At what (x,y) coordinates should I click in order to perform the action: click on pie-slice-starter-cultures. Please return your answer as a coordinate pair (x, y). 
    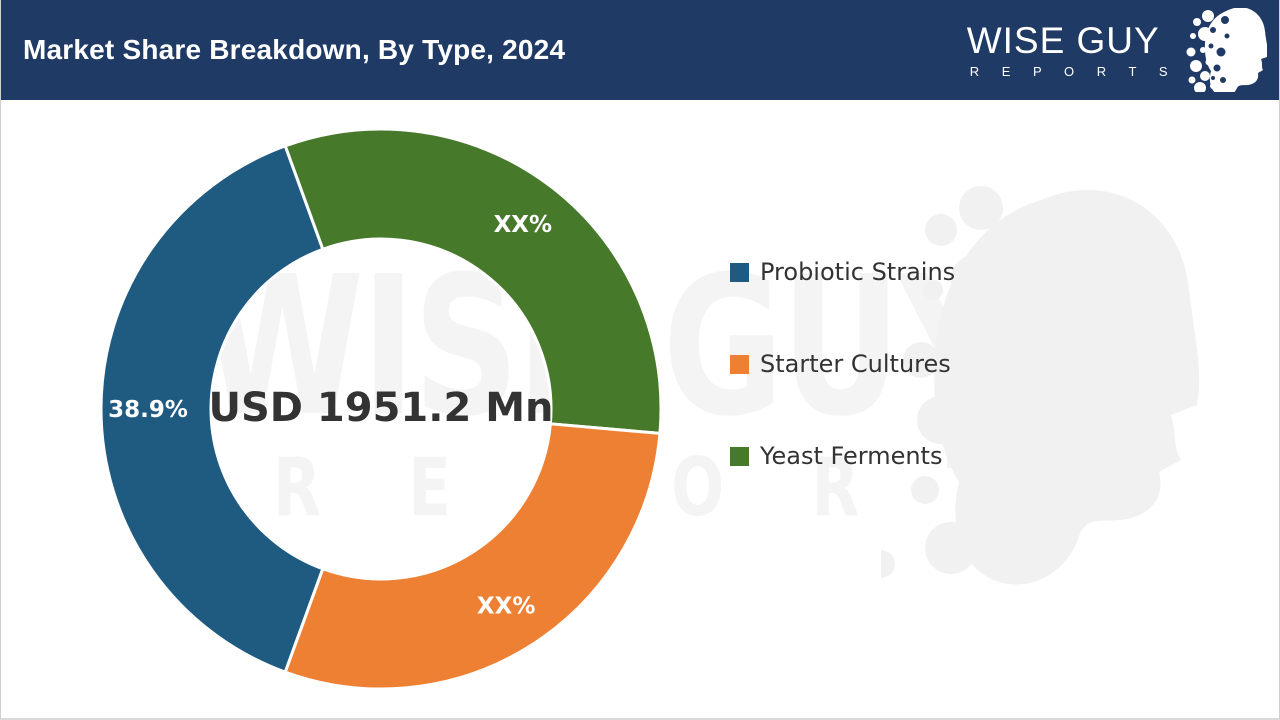
    Looking at the image, I should click on (472, 556).